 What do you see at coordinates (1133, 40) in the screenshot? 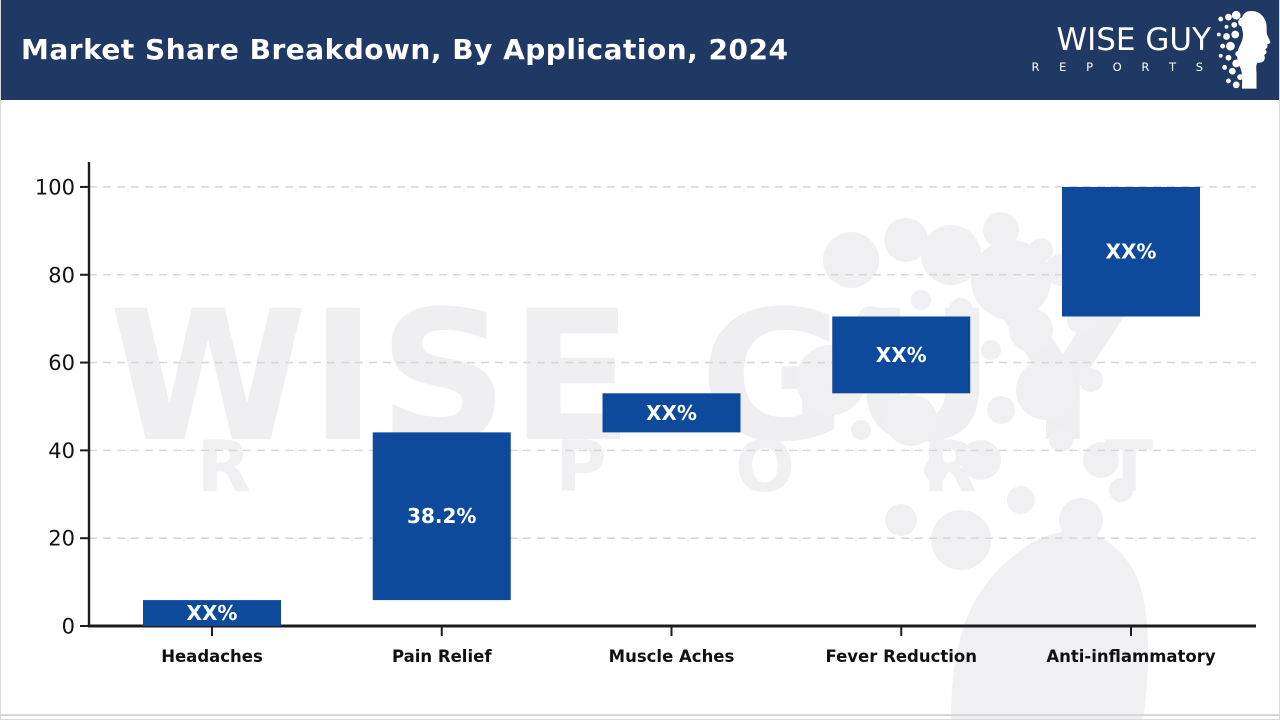
I see `brand-name: WISE GUY` at bounding box center [1133, 40].